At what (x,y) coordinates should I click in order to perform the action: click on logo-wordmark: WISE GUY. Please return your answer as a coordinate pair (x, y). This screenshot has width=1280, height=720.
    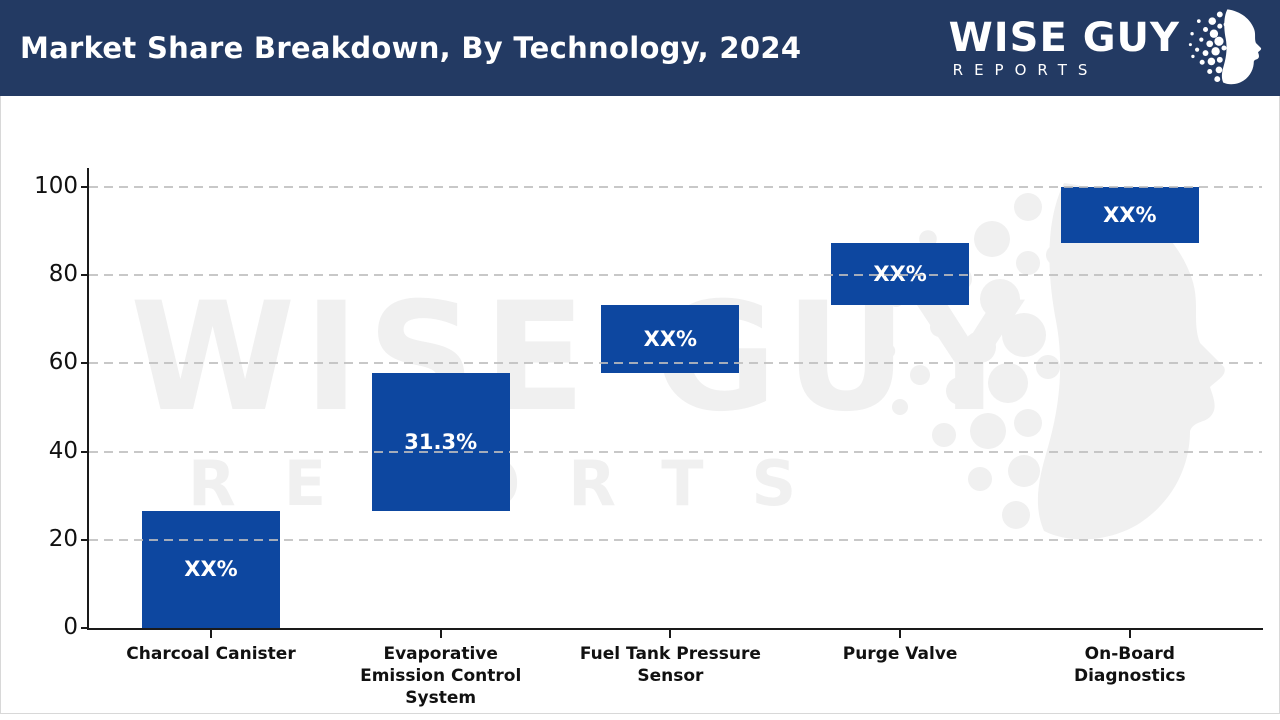
    Looking at the image, I should click on (1064, 37).